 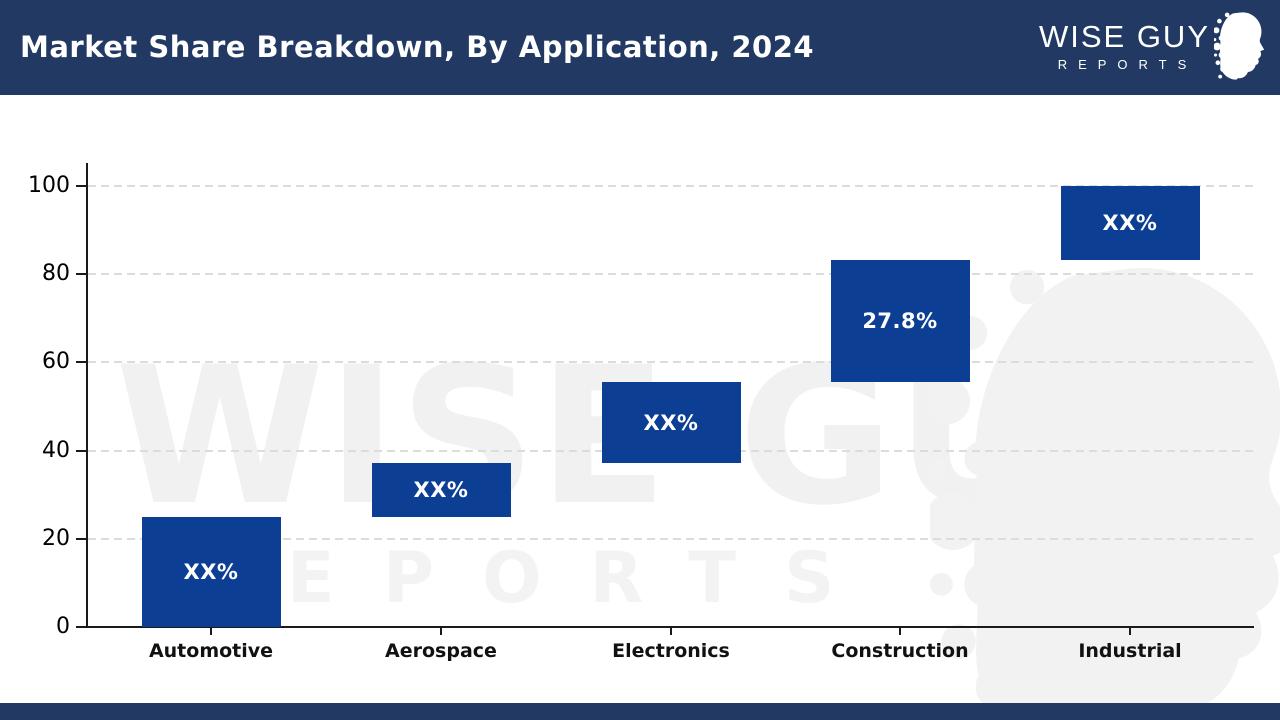 I want to click on bar-automotive: XX%, so click(x=211, y=572).